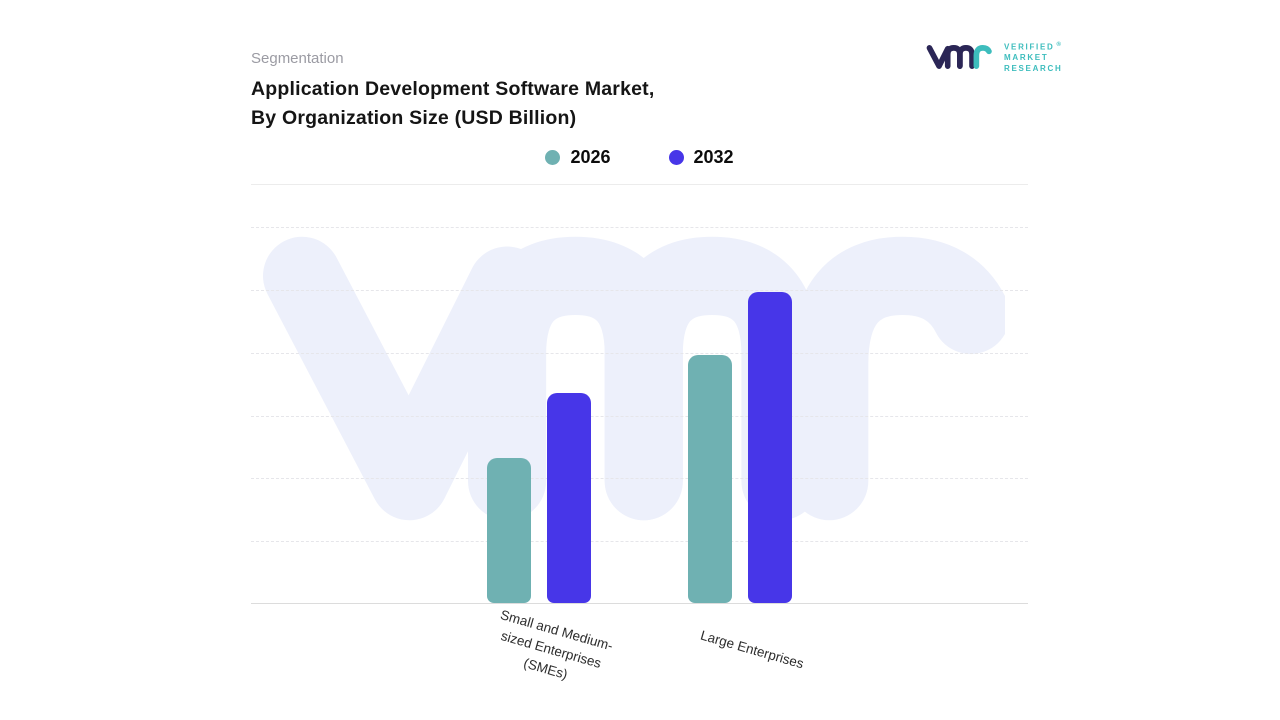 The width and height of the screenshot is (1280, 720). I want to click on segmentation-label: Segmentation, so click(297, 58).